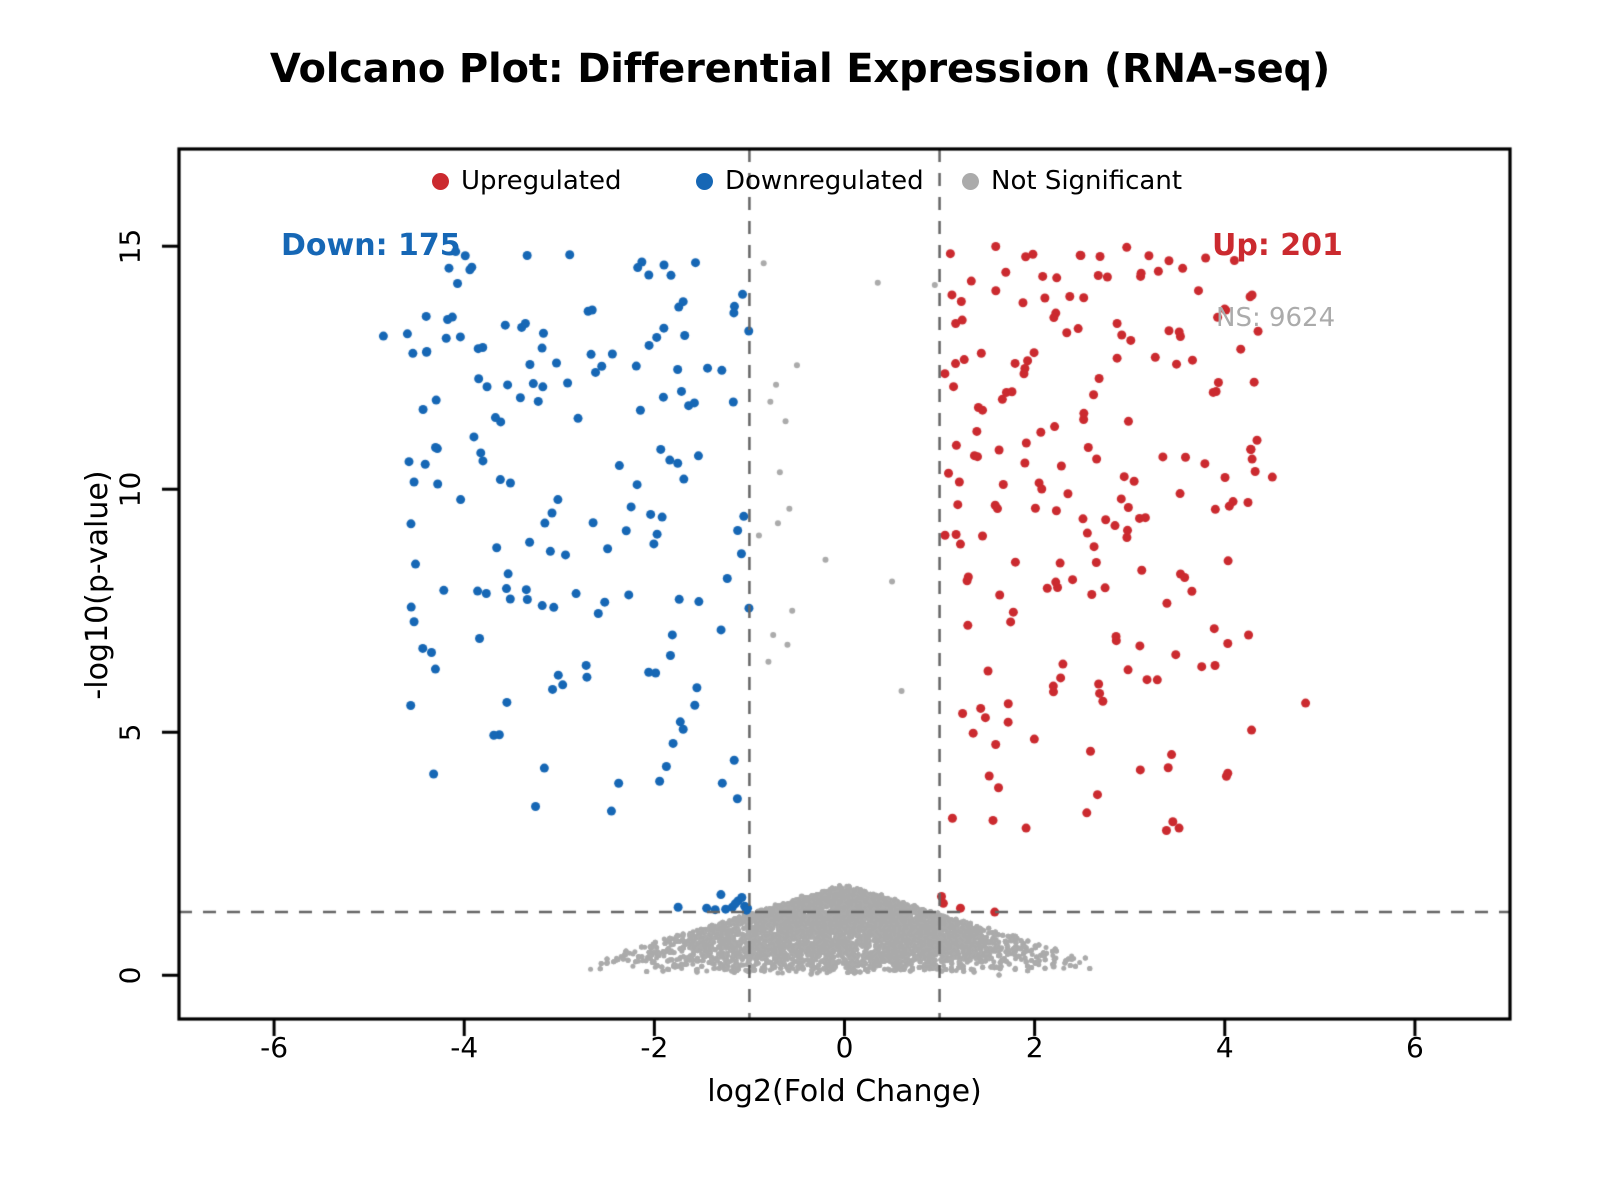 This screenshot has width=1600, height=1200. Describe the element at coordinates (1224, 1047) in the screenshot. I see `x-tick-label: 4` at that location.